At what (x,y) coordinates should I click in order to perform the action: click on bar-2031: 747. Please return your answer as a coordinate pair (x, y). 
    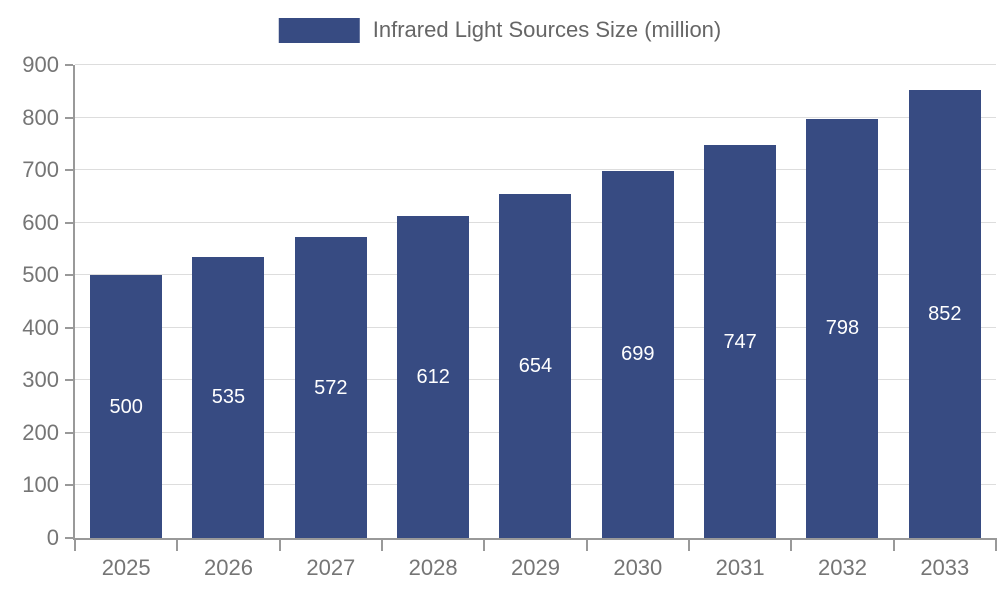
    Looking at the image, I should click on (740, 341).